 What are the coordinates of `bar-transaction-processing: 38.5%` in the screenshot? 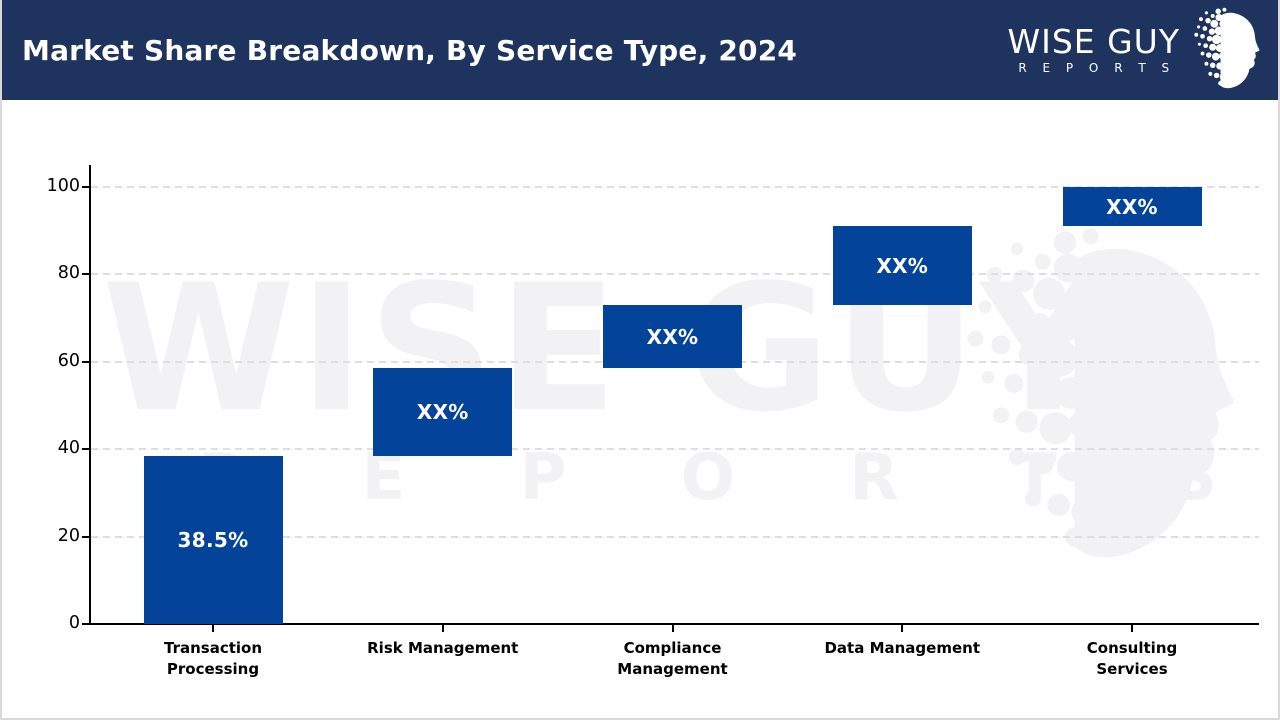 It's located at (213, 539).